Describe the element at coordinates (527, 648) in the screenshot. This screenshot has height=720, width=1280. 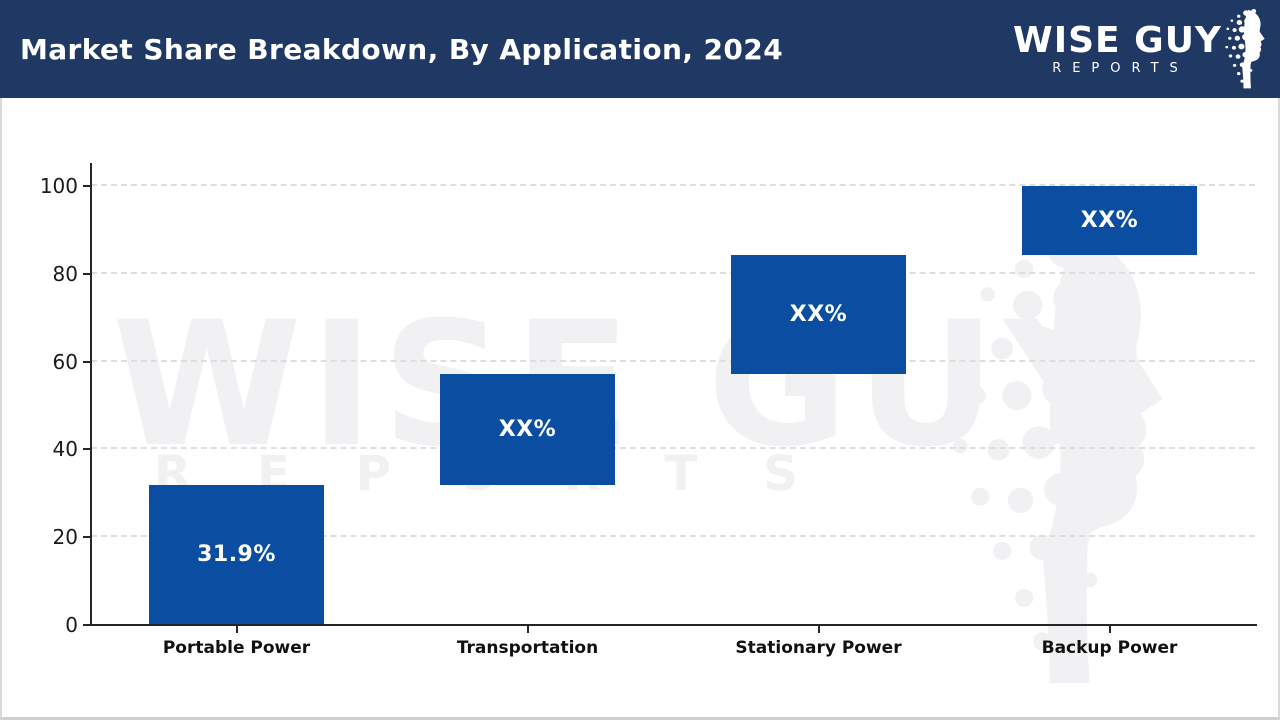
I see `x-category-label: Transportation` at that location.